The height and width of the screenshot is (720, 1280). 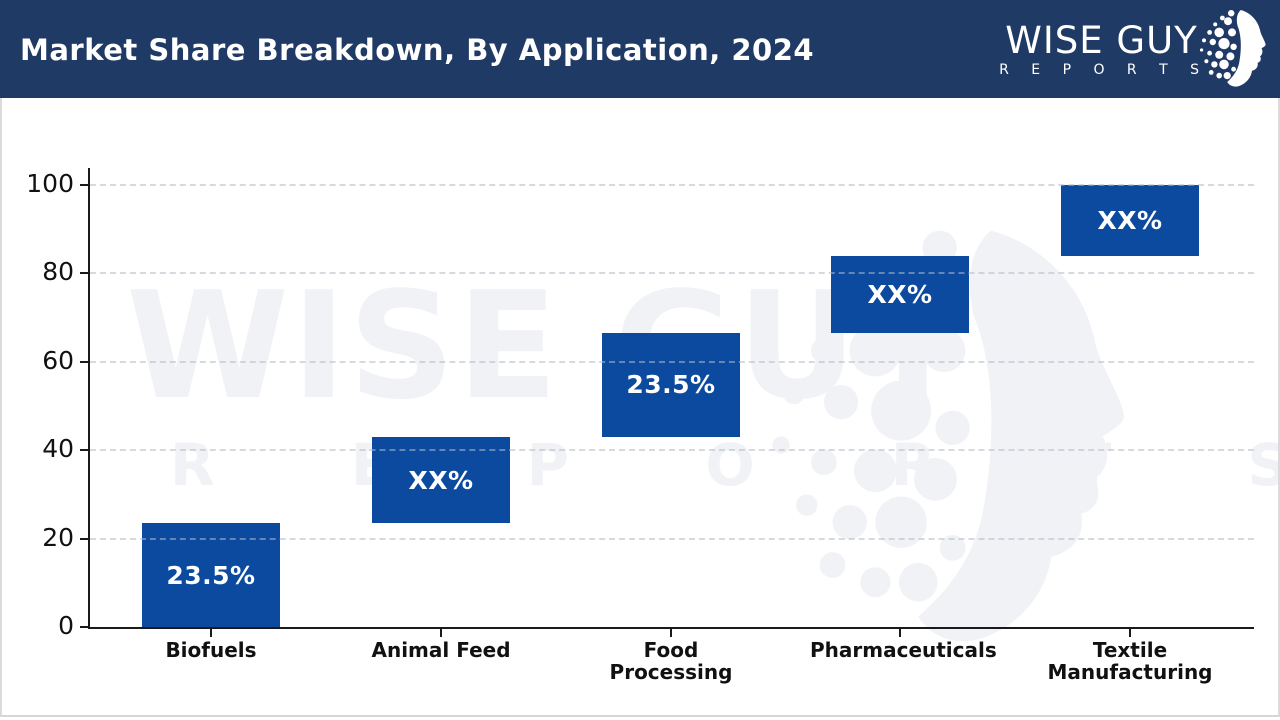 I want to click on x-label-textile-manufacturing: Textile Manufacturing, so click(x=1130, y=661).